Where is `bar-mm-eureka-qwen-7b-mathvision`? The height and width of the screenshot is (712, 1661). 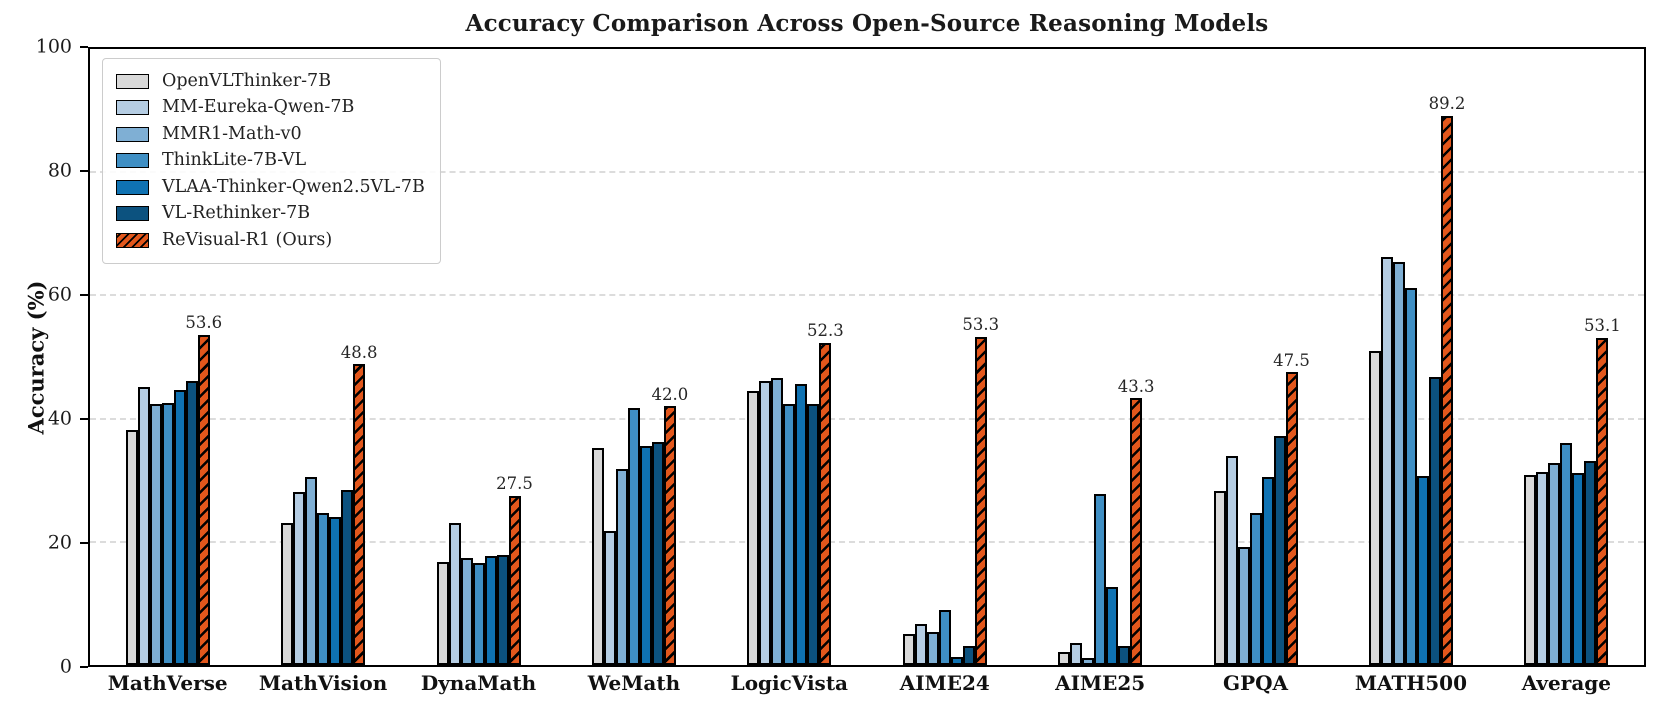
bar-mm-eureka-qwen-7b-mathvision is located at coordinates (299, 578).